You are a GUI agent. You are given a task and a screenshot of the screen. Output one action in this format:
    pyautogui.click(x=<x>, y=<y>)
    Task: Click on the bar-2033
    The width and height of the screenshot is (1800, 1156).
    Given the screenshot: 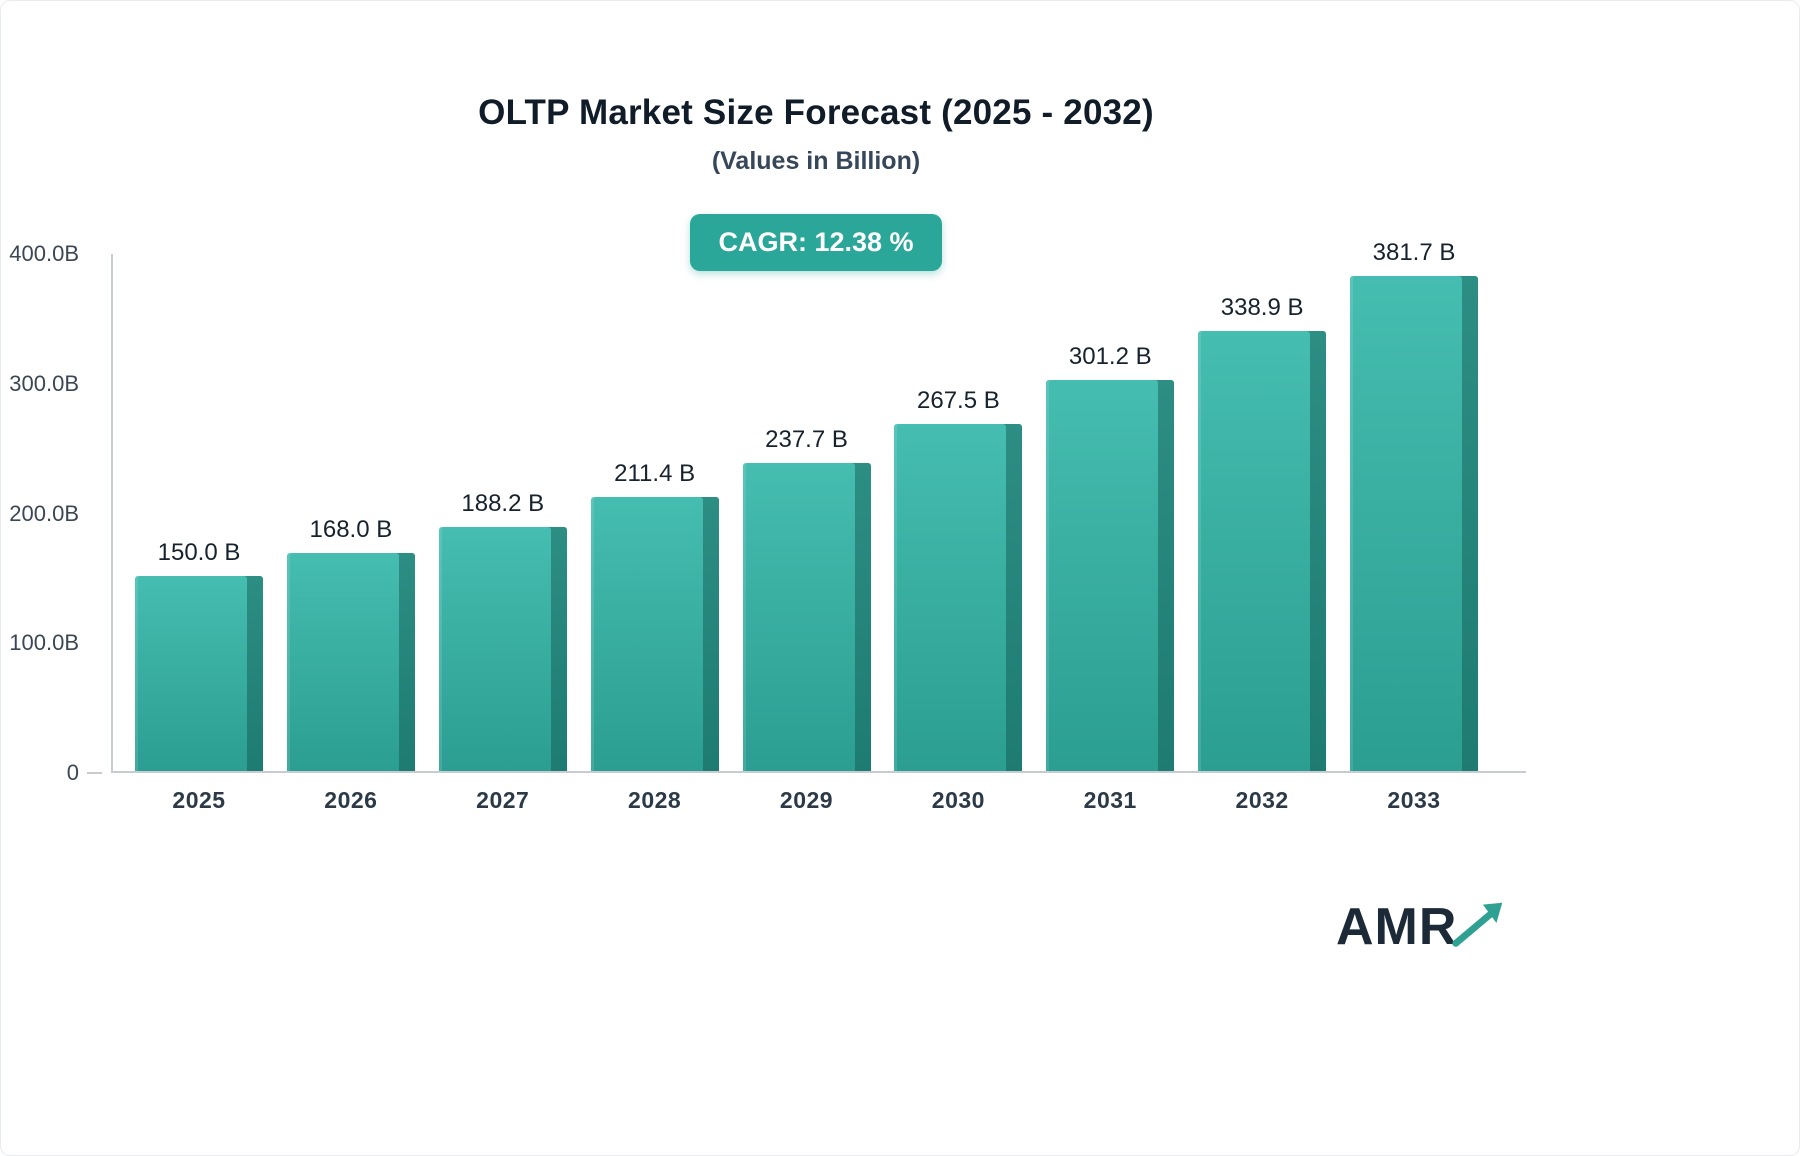 What is the action you would take?
    pyautogui.click(x=1414, y=523)
    